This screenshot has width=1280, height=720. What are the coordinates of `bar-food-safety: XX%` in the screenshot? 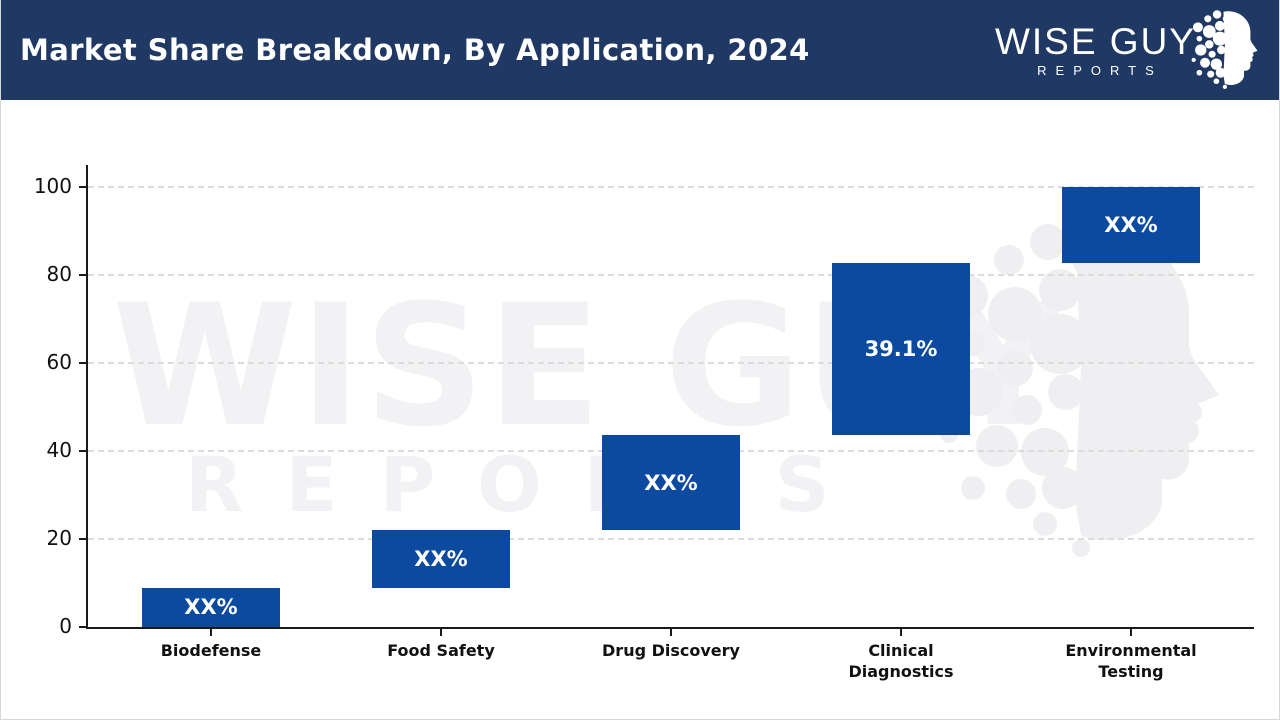 It's located at (441, 559).